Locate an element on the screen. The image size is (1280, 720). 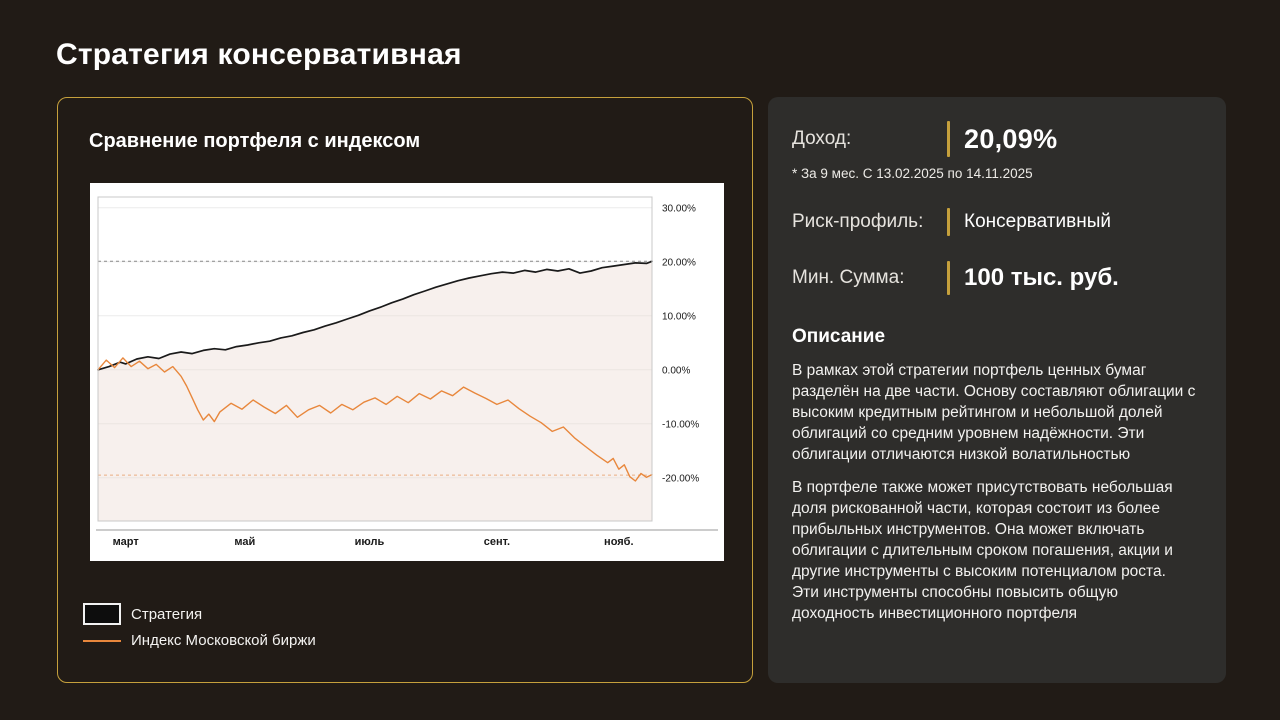
income-row: Доход: 20,09% is located at coordinates (997, 139).